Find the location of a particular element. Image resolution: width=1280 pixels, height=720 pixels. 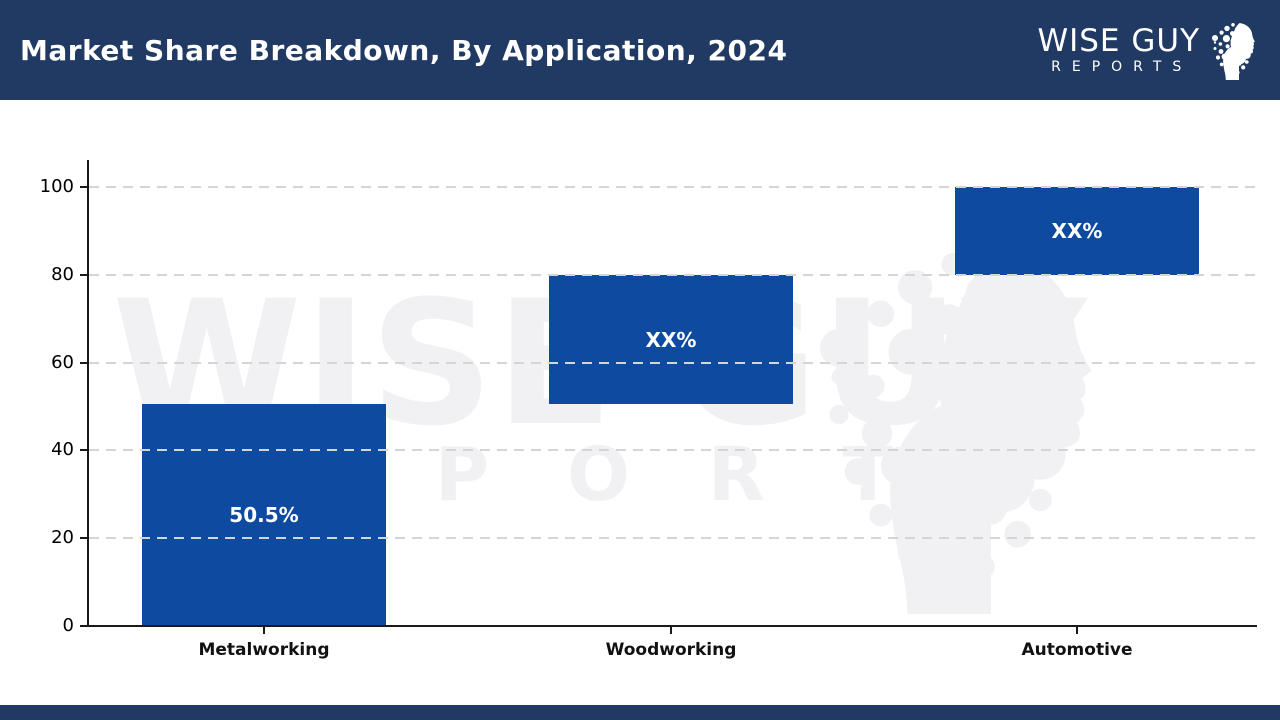

y-axis-spine is located at coordinates (88, 393).